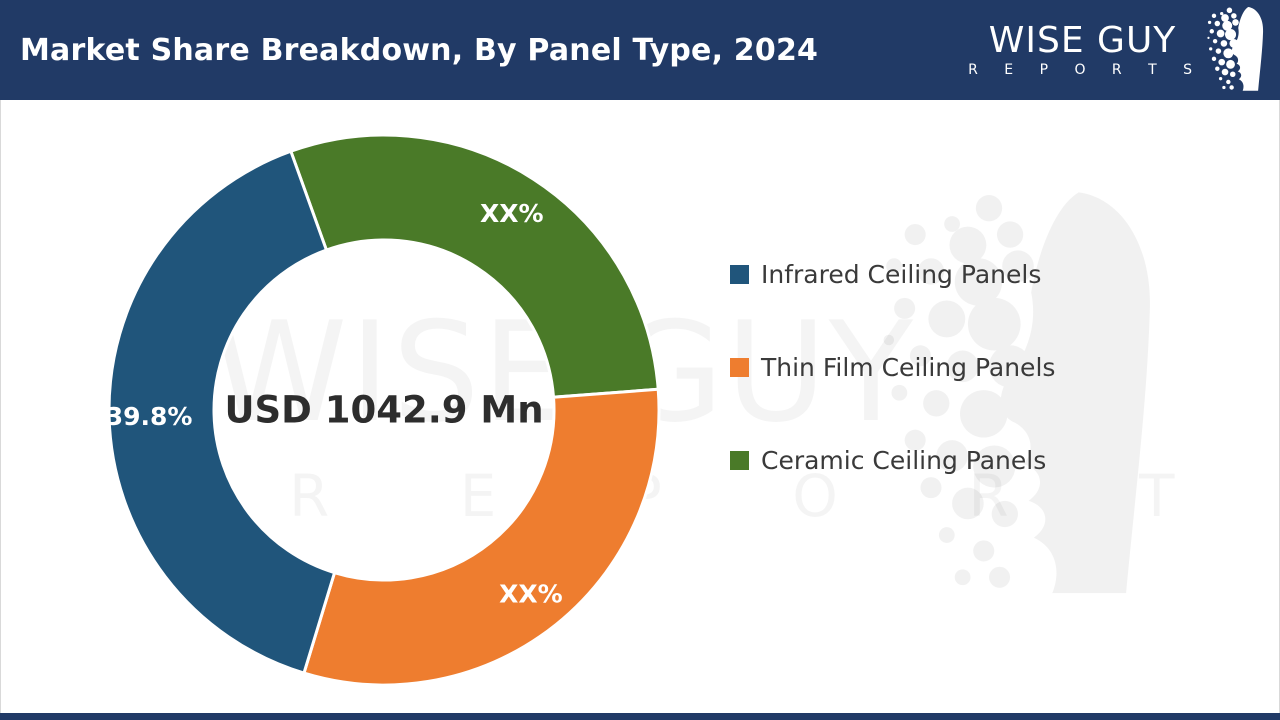  I want to click on wise-guy-reports-logo: WISE GUY R E P O R T S, so click(1114, 50).